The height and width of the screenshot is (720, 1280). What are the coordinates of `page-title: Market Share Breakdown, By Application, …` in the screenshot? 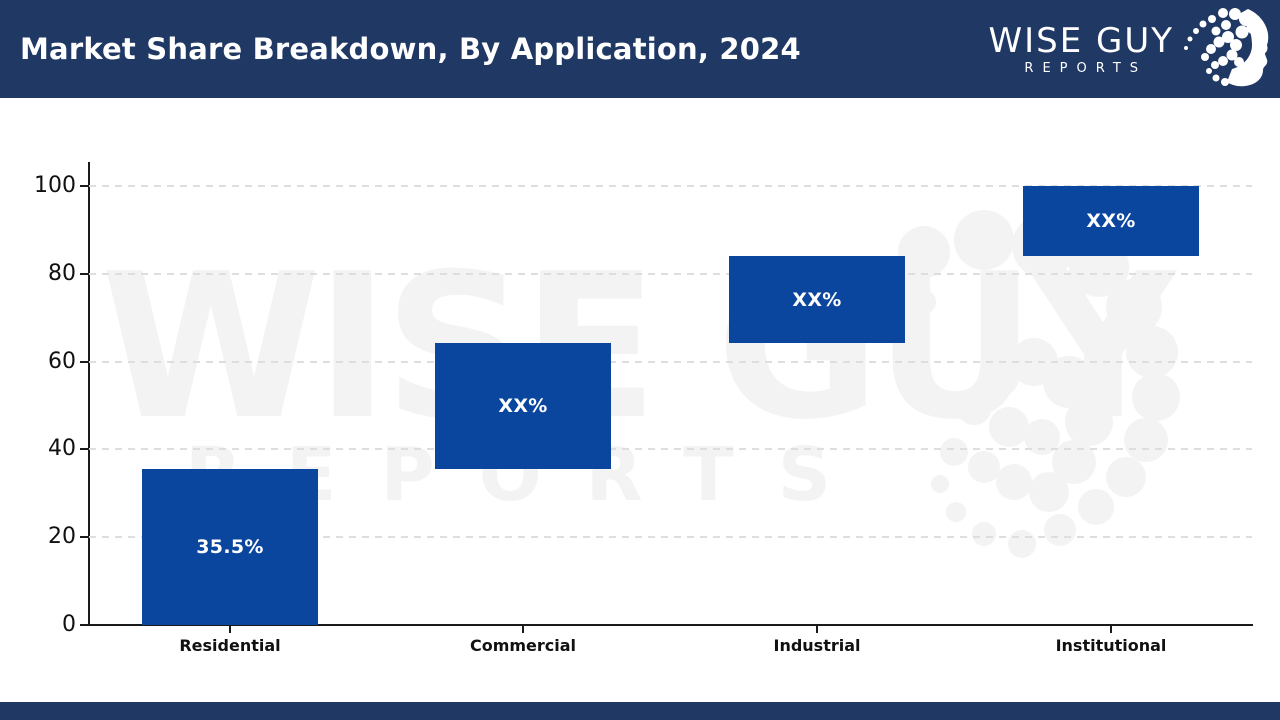 It's located at (410, 49).